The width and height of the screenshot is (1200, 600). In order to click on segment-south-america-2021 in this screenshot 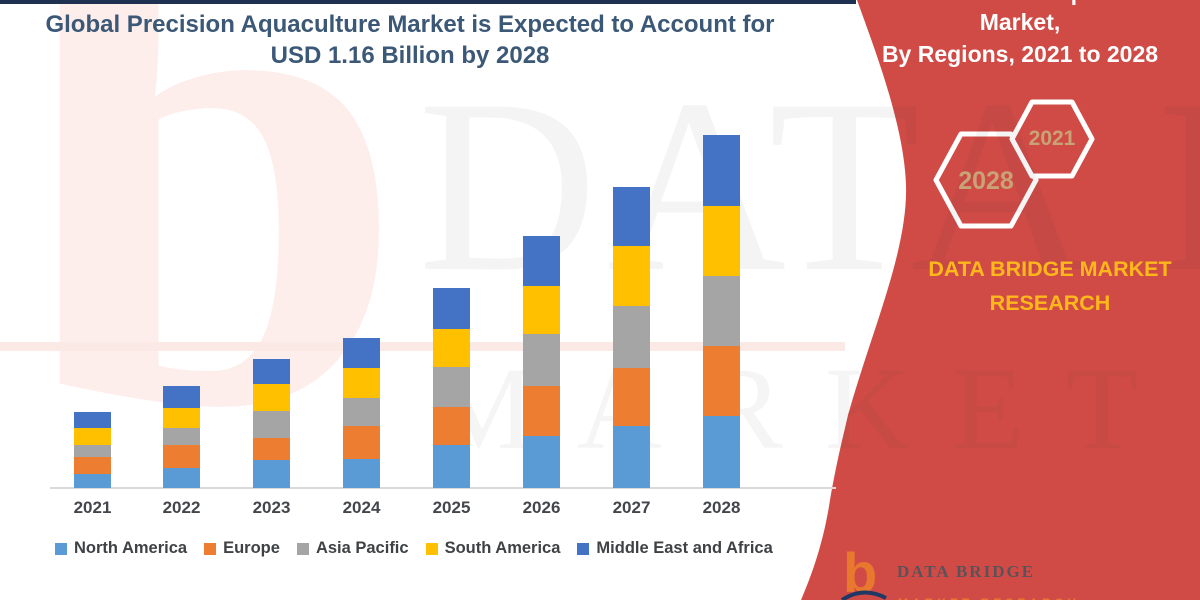, I will do `click(92, 436)`.